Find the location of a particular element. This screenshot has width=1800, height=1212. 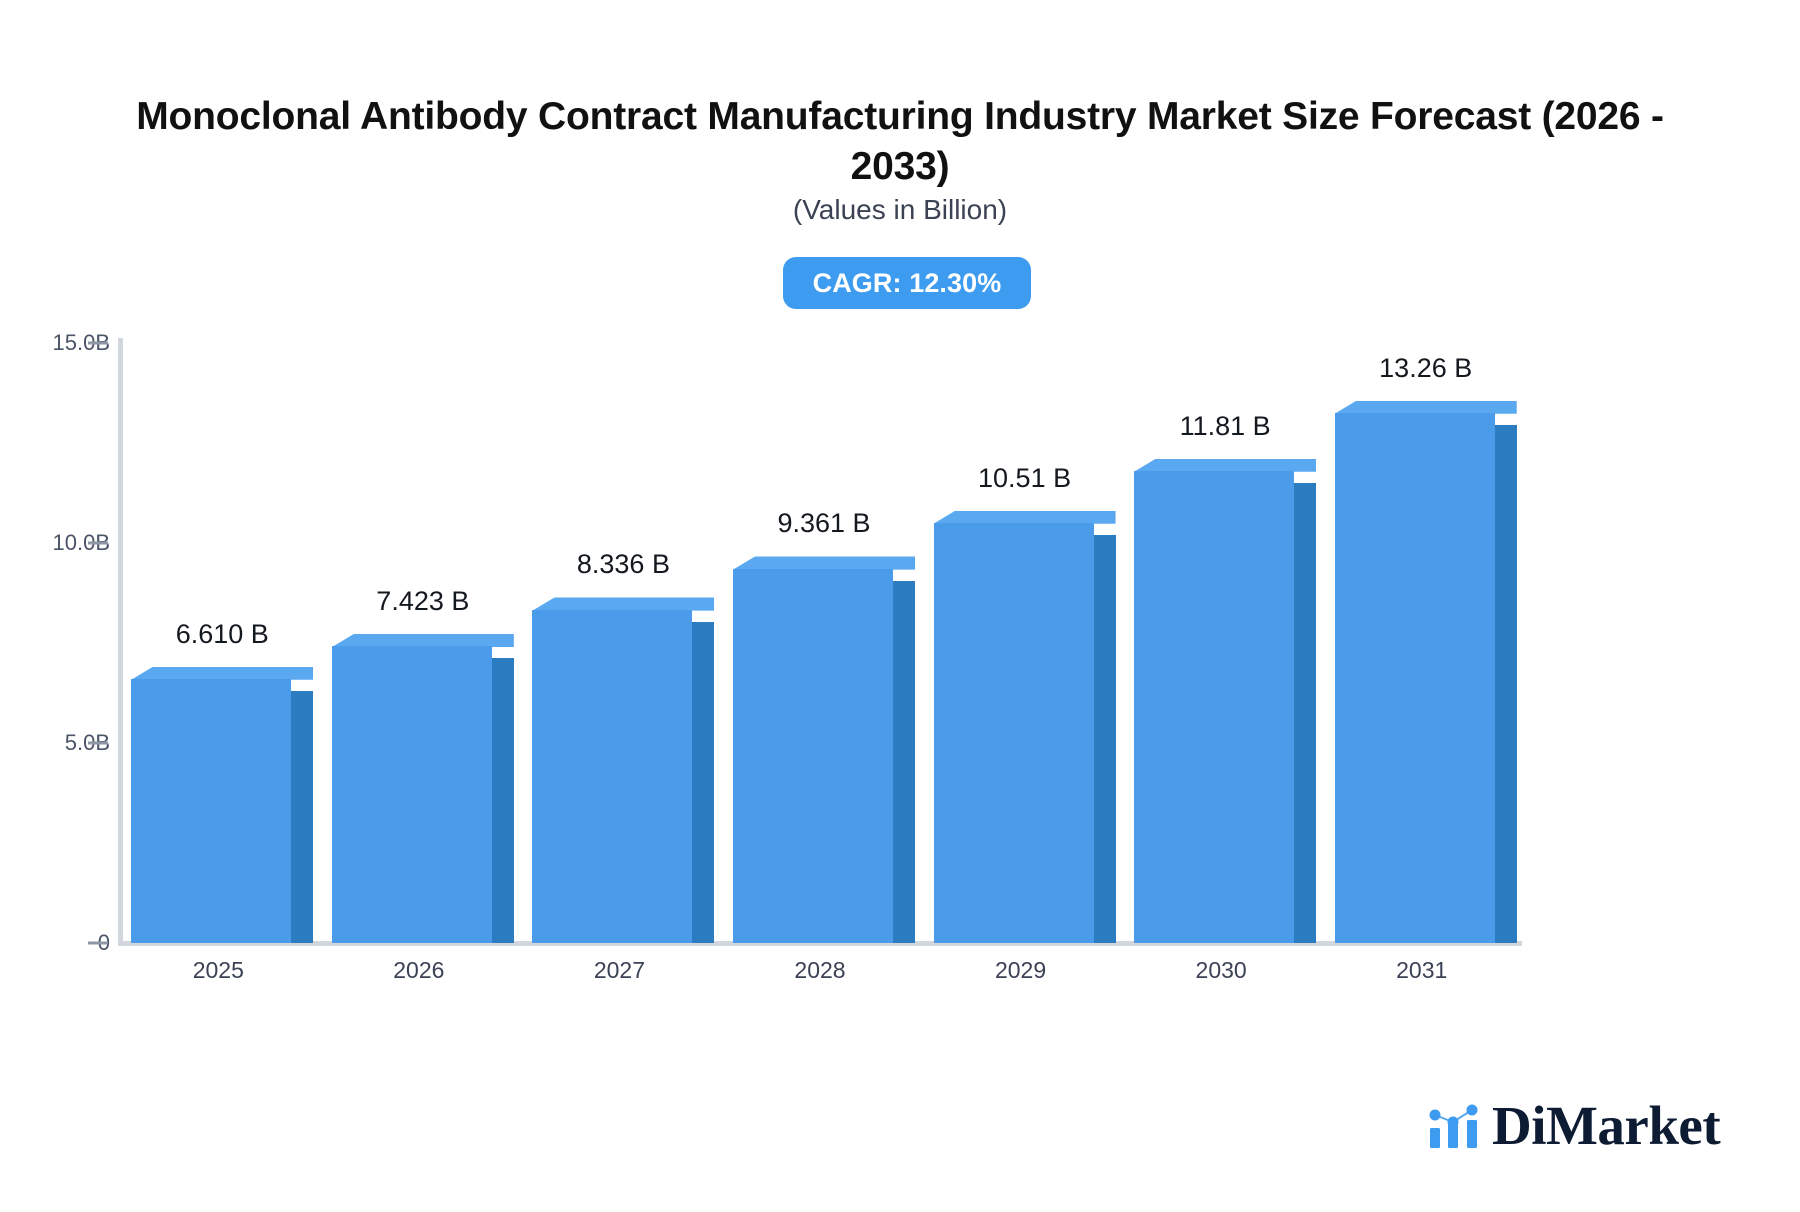

logo-text: DiMarket is located at coordinates (1606, 1125).